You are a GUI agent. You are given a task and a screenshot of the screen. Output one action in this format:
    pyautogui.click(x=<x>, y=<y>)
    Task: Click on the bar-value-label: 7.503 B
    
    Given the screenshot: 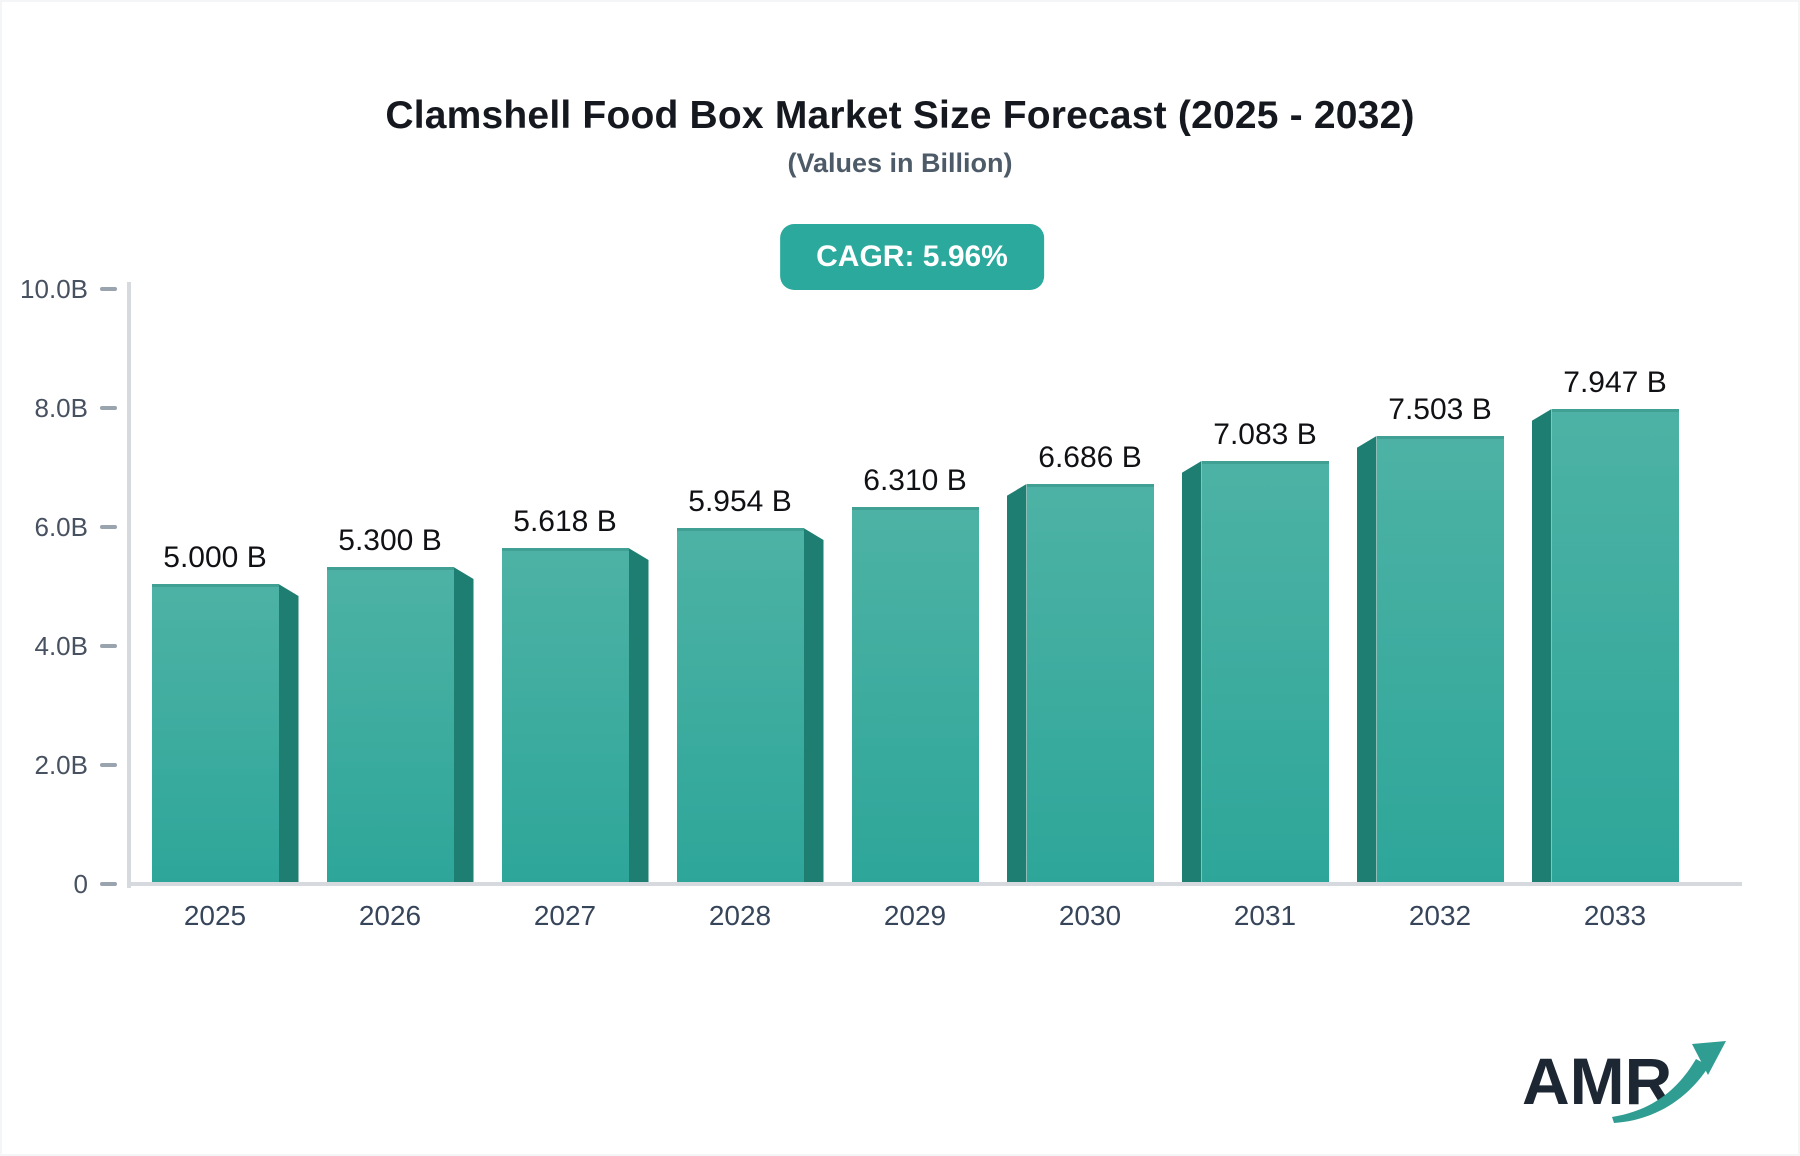 What is the action you would take?
    pyautogui.click(x=1440, y=409)
    